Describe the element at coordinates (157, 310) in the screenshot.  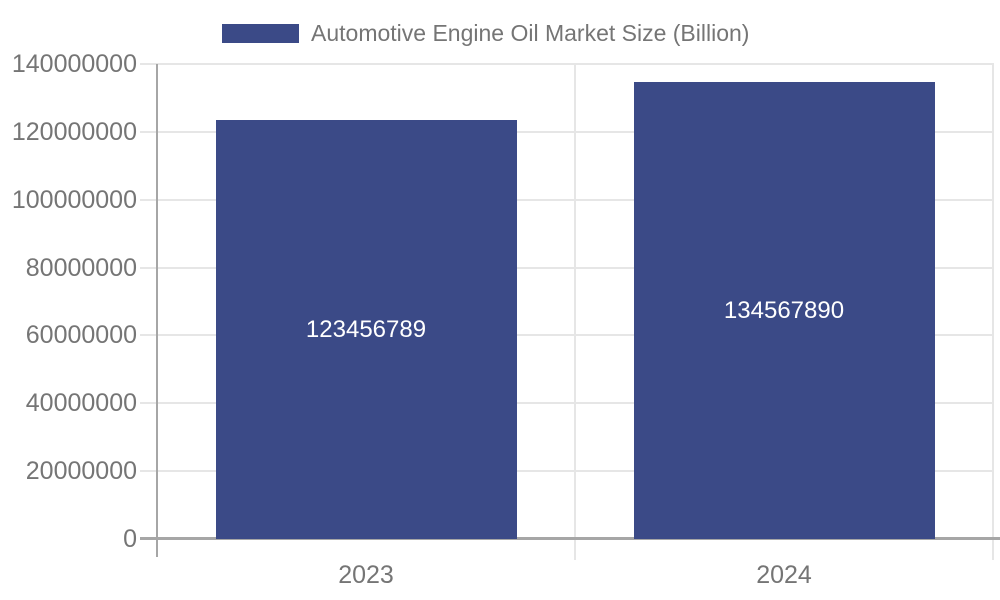
I see `y-axis-line` at that location.